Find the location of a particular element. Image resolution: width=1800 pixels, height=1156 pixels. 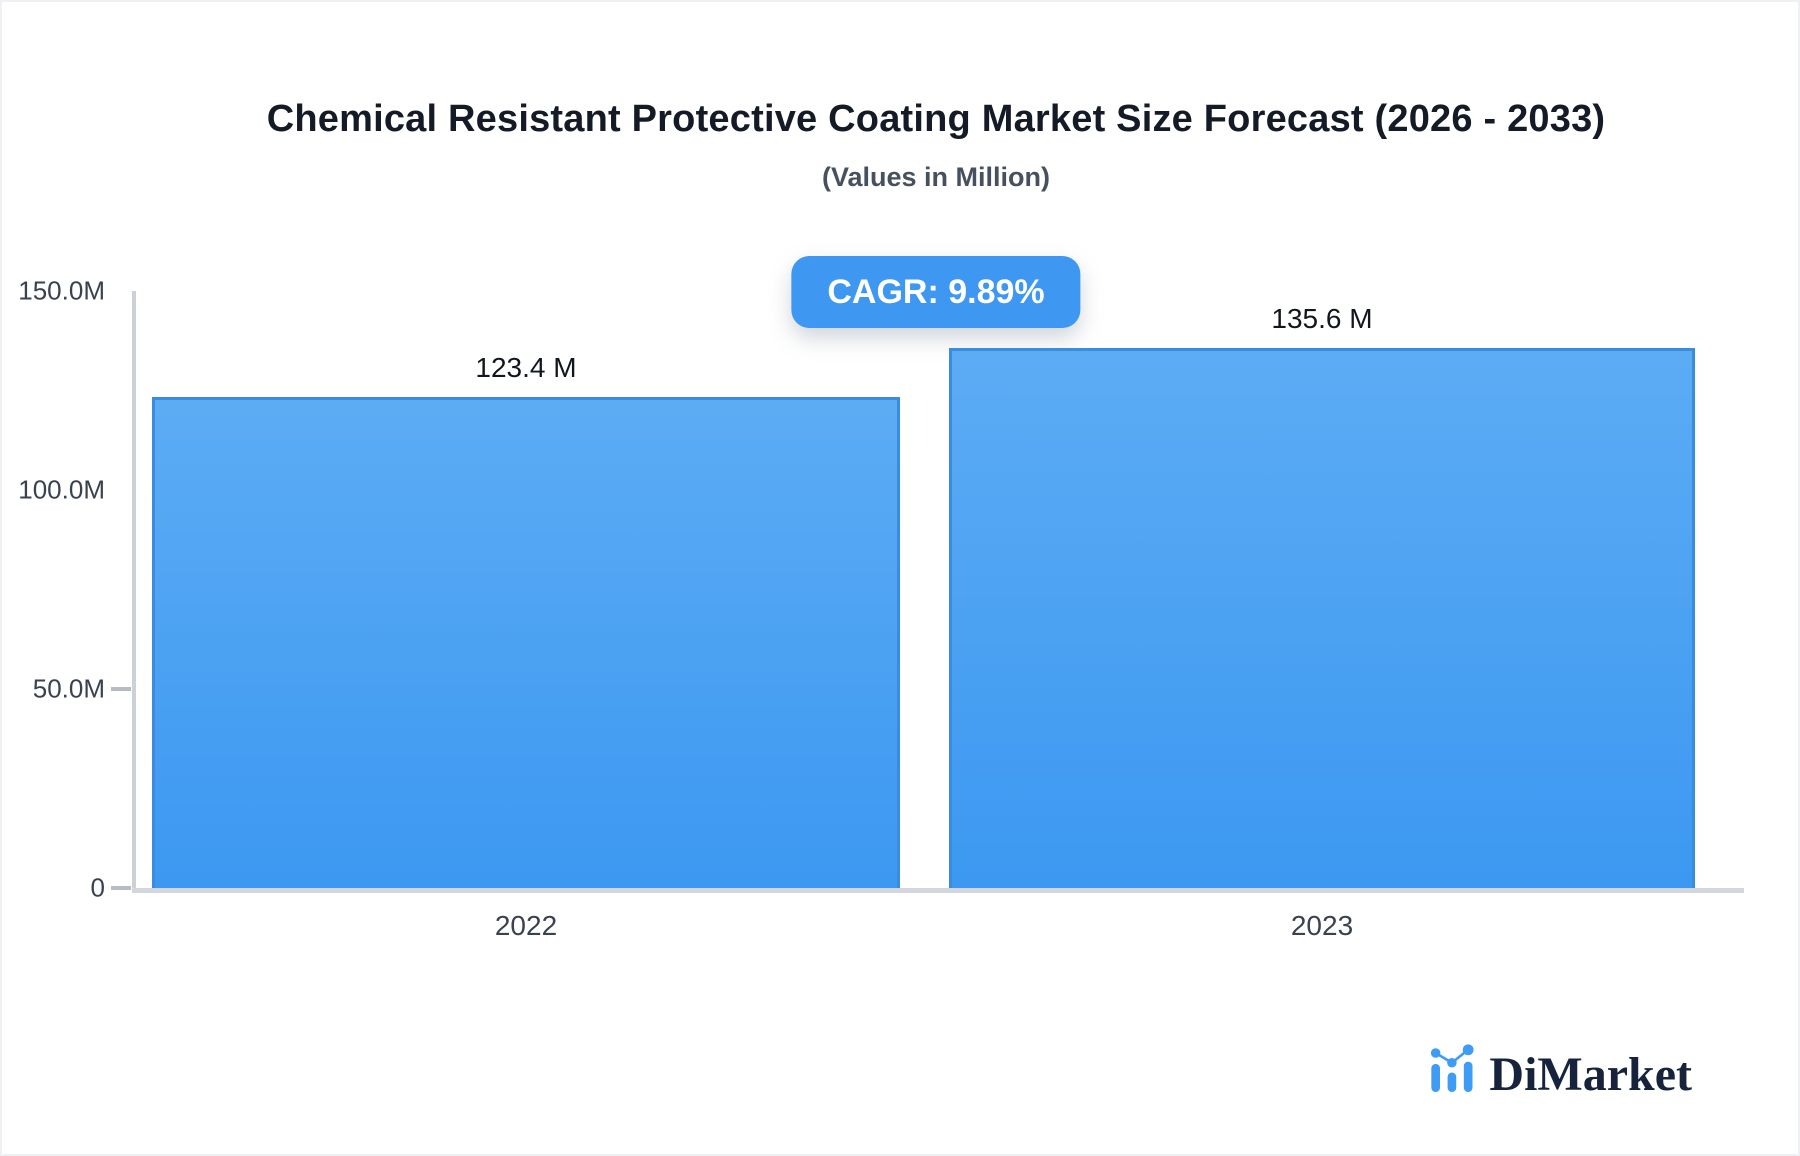

chart-subtitle: (Values in Million) is located at coordinates (936, 177).